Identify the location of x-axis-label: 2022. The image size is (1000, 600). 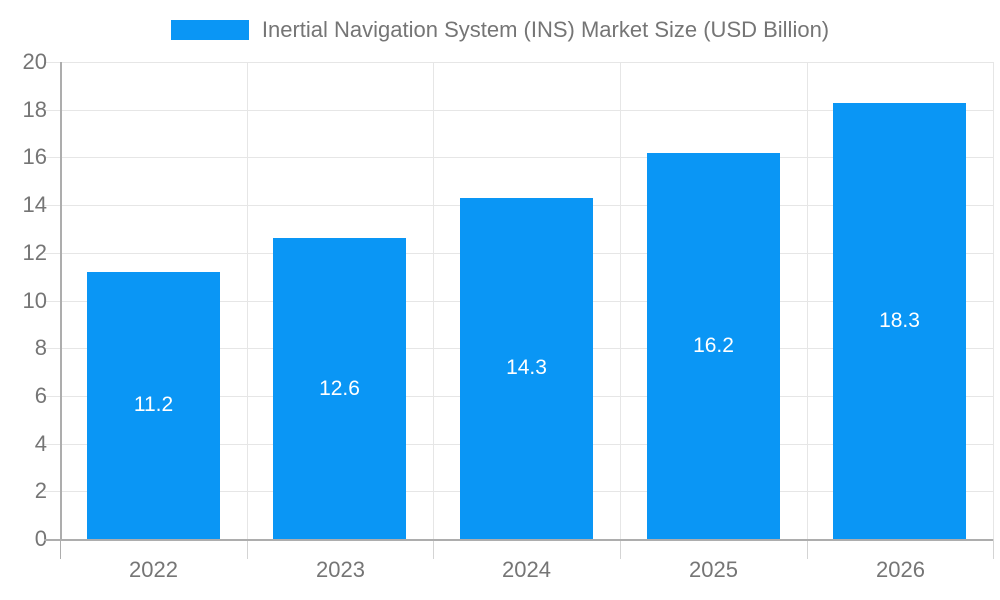
(153, 569).